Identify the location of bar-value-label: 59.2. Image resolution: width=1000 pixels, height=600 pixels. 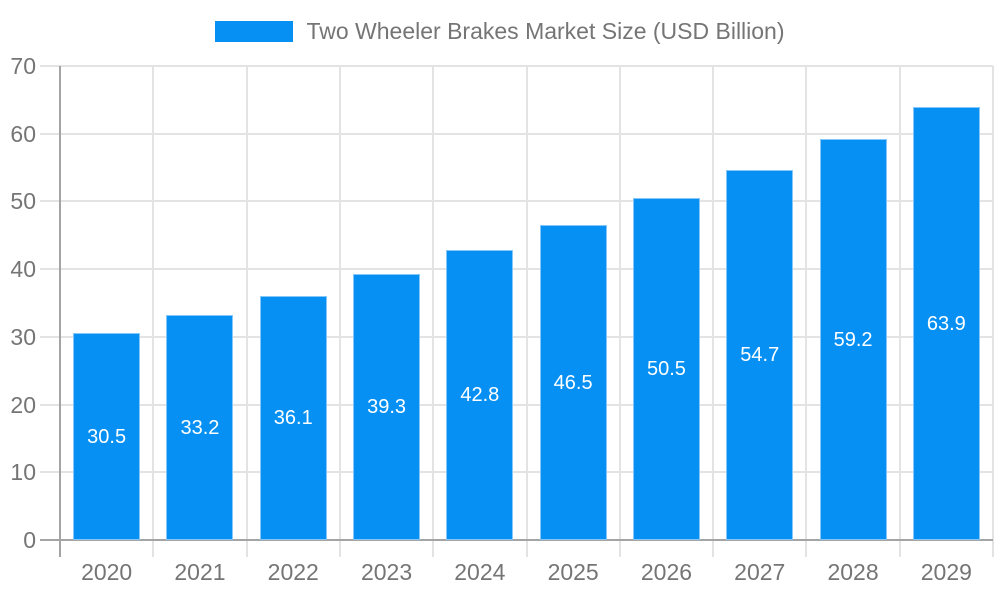
(853, 339).